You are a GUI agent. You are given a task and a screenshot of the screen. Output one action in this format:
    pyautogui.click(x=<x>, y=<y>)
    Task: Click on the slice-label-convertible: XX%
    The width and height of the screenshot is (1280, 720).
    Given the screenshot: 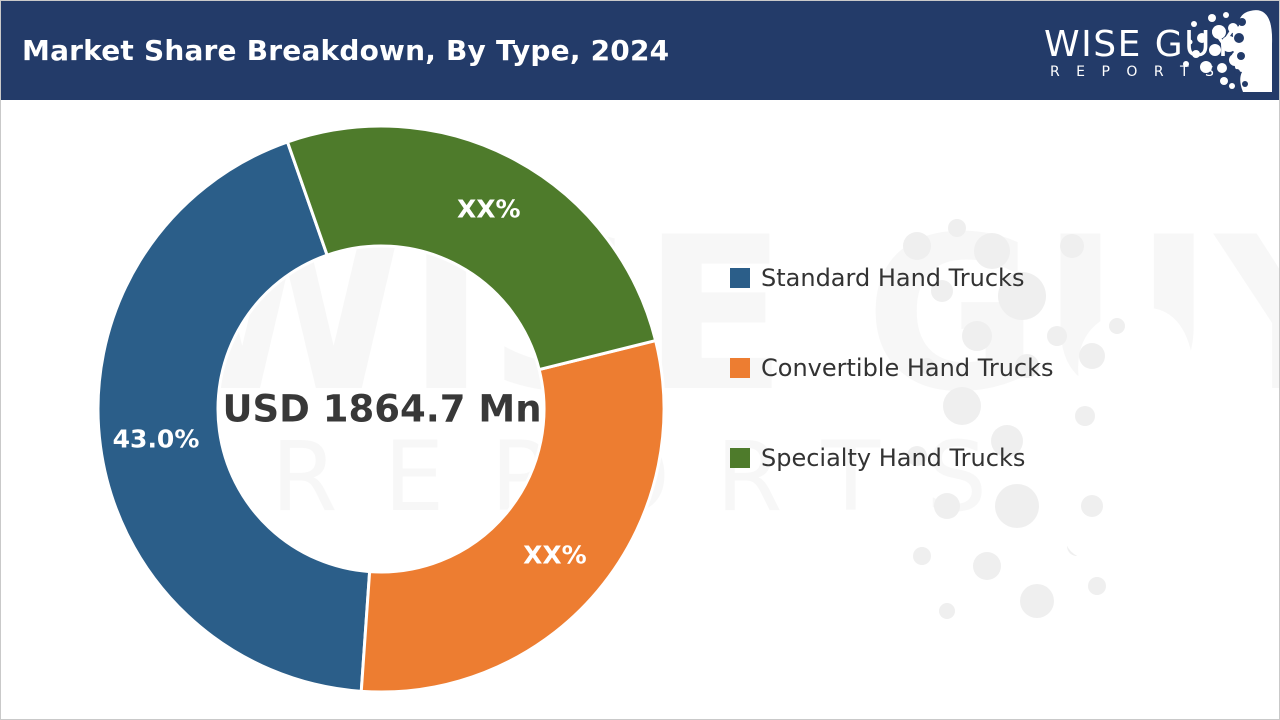 What is the action you would take?
    pyautogui.click(x=555, y=555)
    